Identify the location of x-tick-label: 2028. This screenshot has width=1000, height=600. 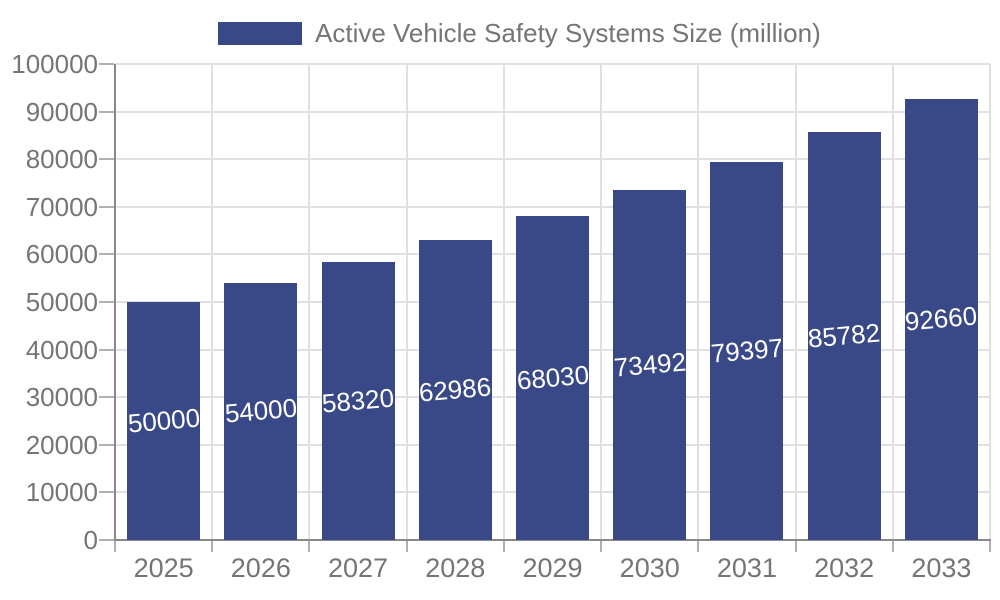
(455, 568).